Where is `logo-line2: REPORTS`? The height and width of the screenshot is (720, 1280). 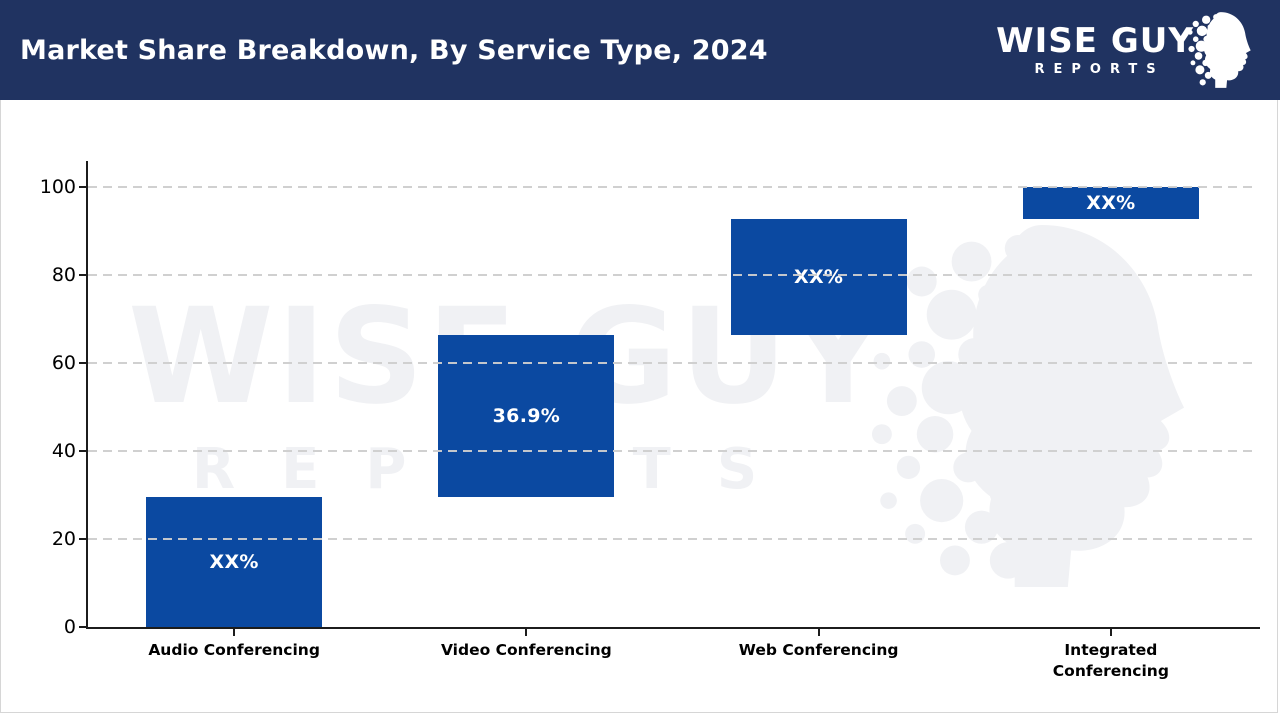
logo-line2: REPORTS is located at coordinates (1099, 69).